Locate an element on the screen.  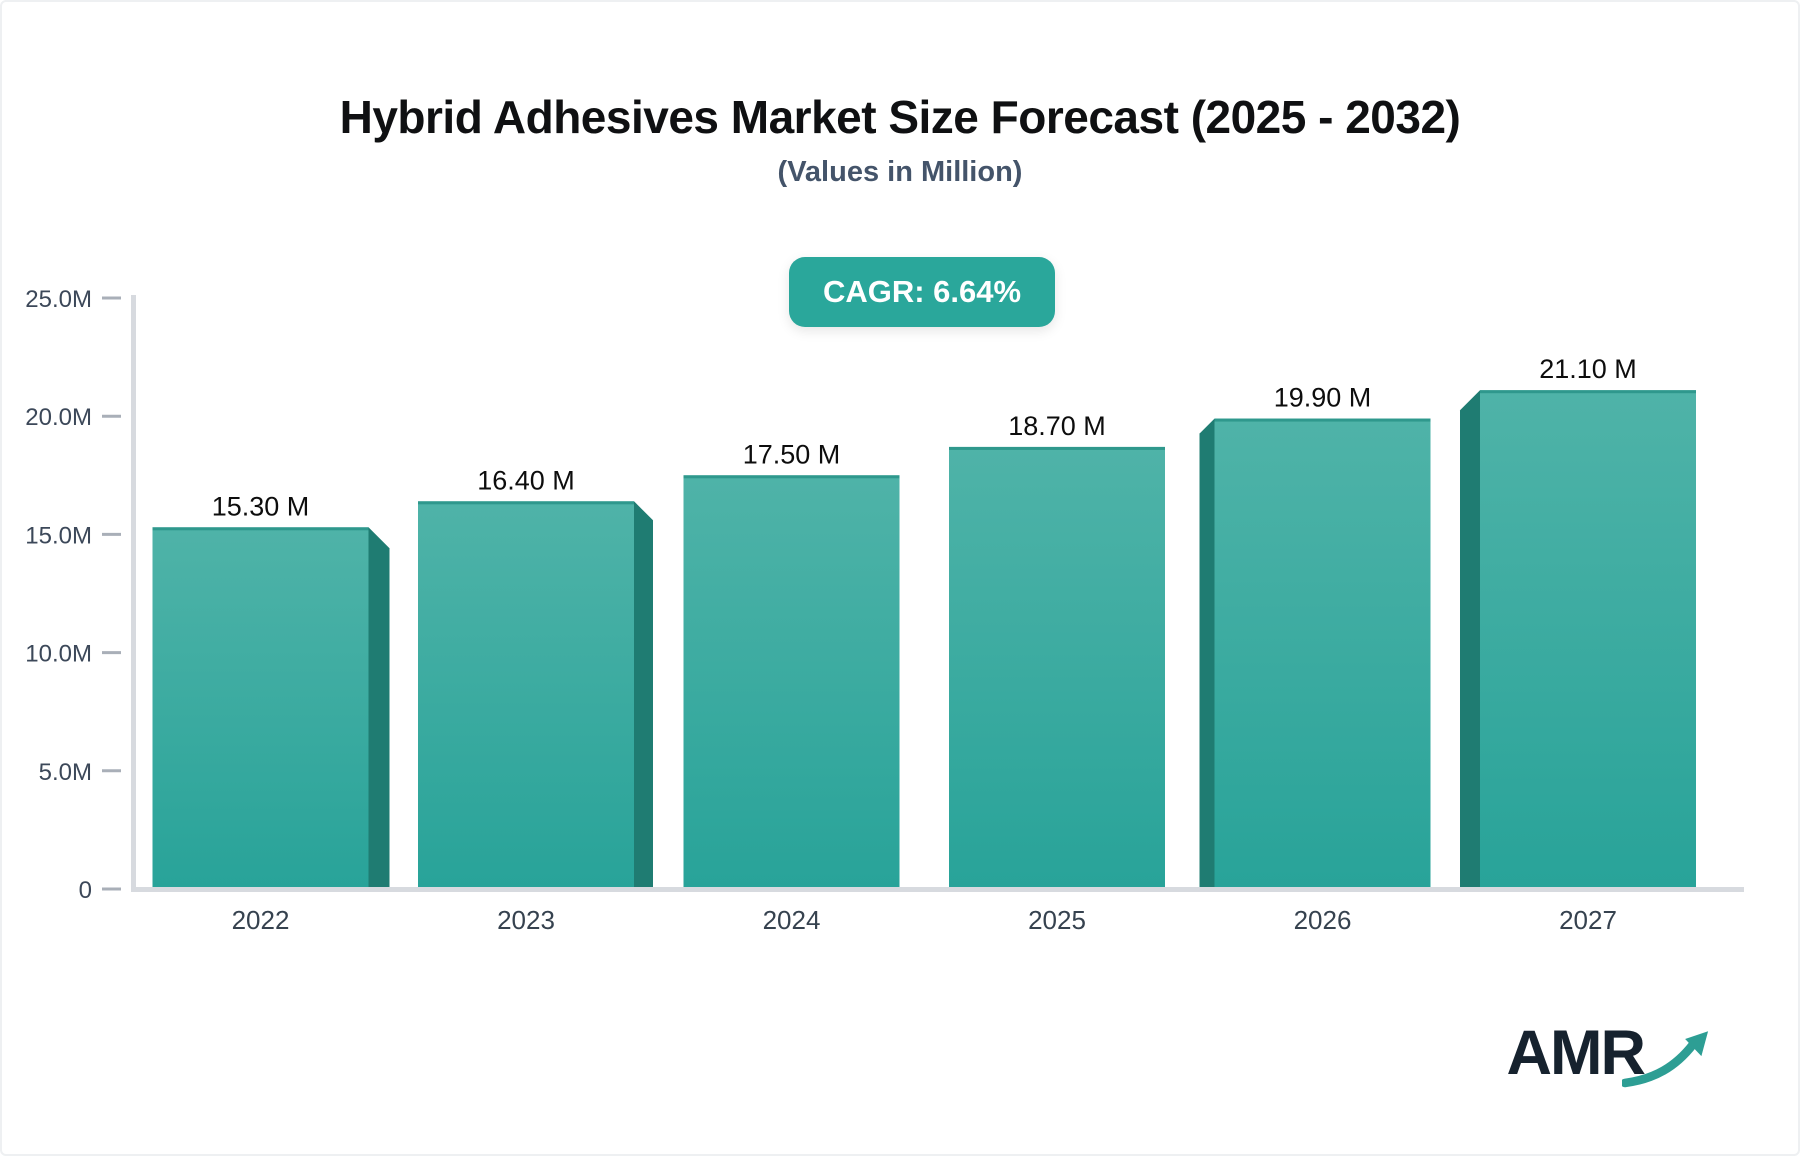
bar-2026-top-edge is located at coordinates (1322, 420).